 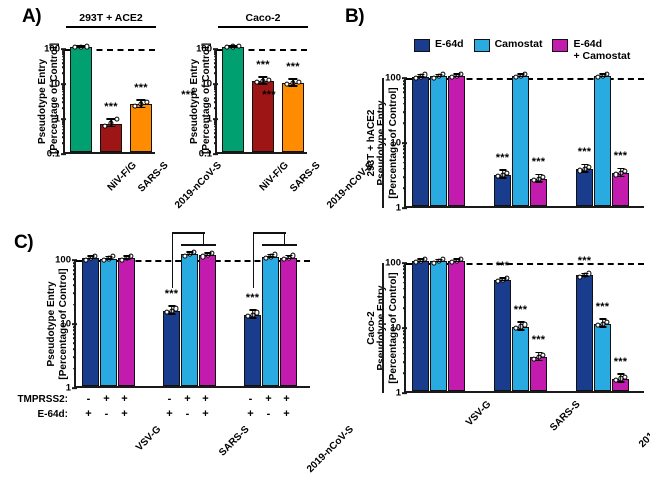 I want to click on panel-b-side-label-0: 293T + hACE2, so click(x=371, y=143).